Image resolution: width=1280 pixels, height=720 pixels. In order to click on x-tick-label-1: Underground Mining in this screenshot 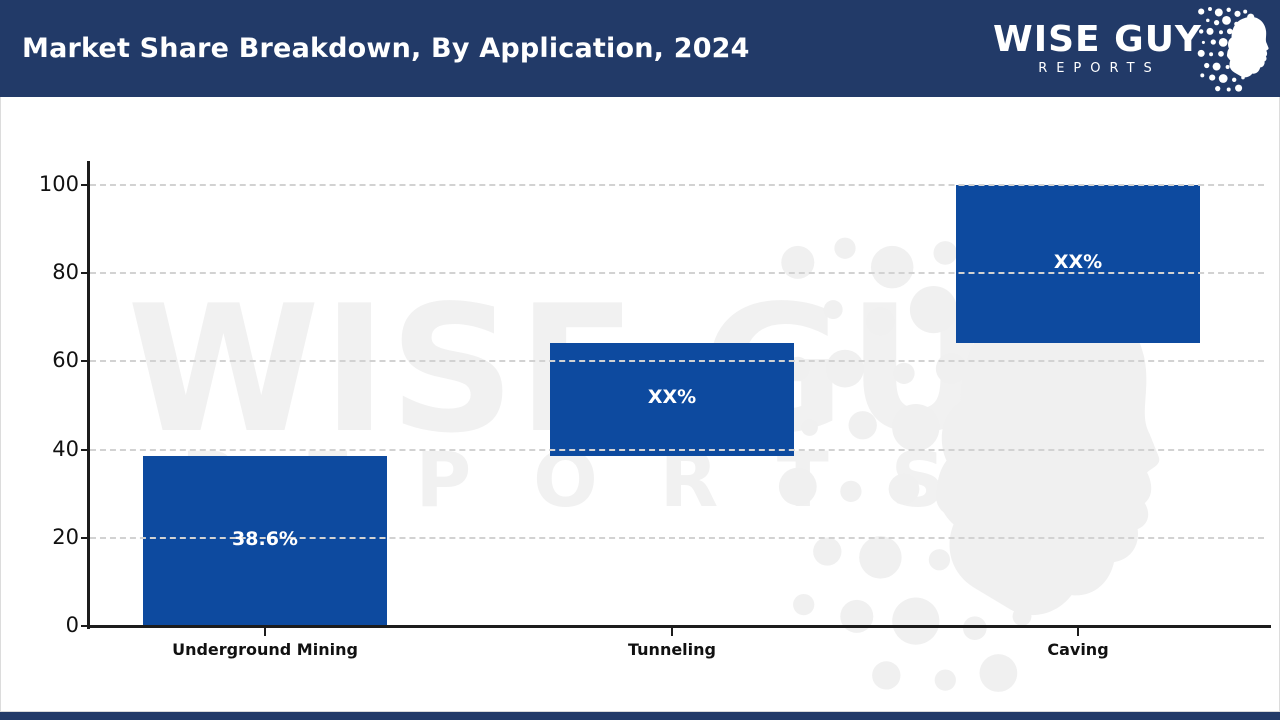, I will do `click(265, 649)`.